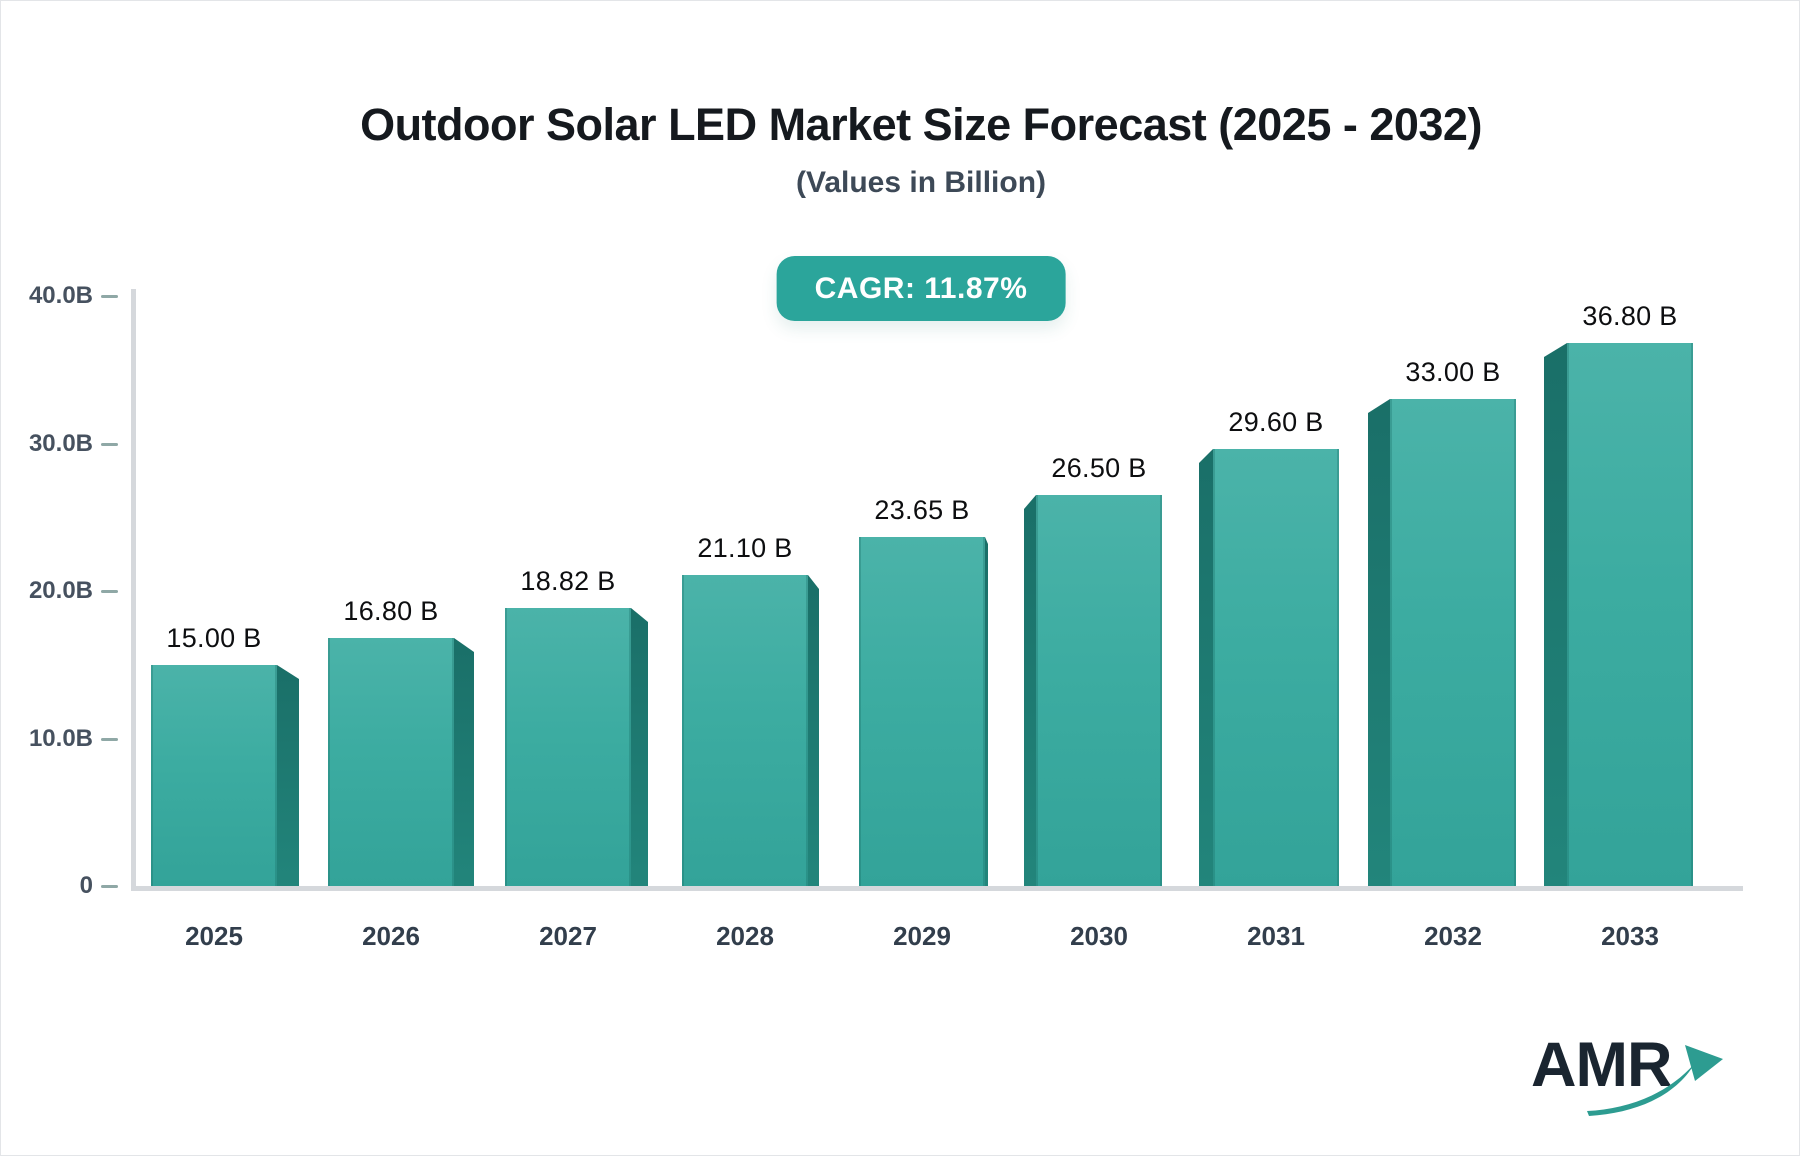  I want to click on y-axis-label-30.0B: 30.0B, so click(60, 443).